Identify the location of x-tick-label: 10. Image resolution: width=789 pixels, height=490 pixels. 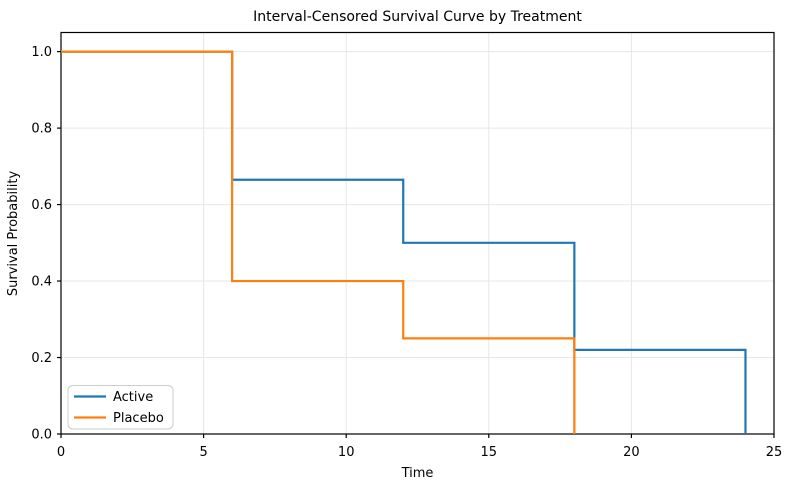
(346, 452).